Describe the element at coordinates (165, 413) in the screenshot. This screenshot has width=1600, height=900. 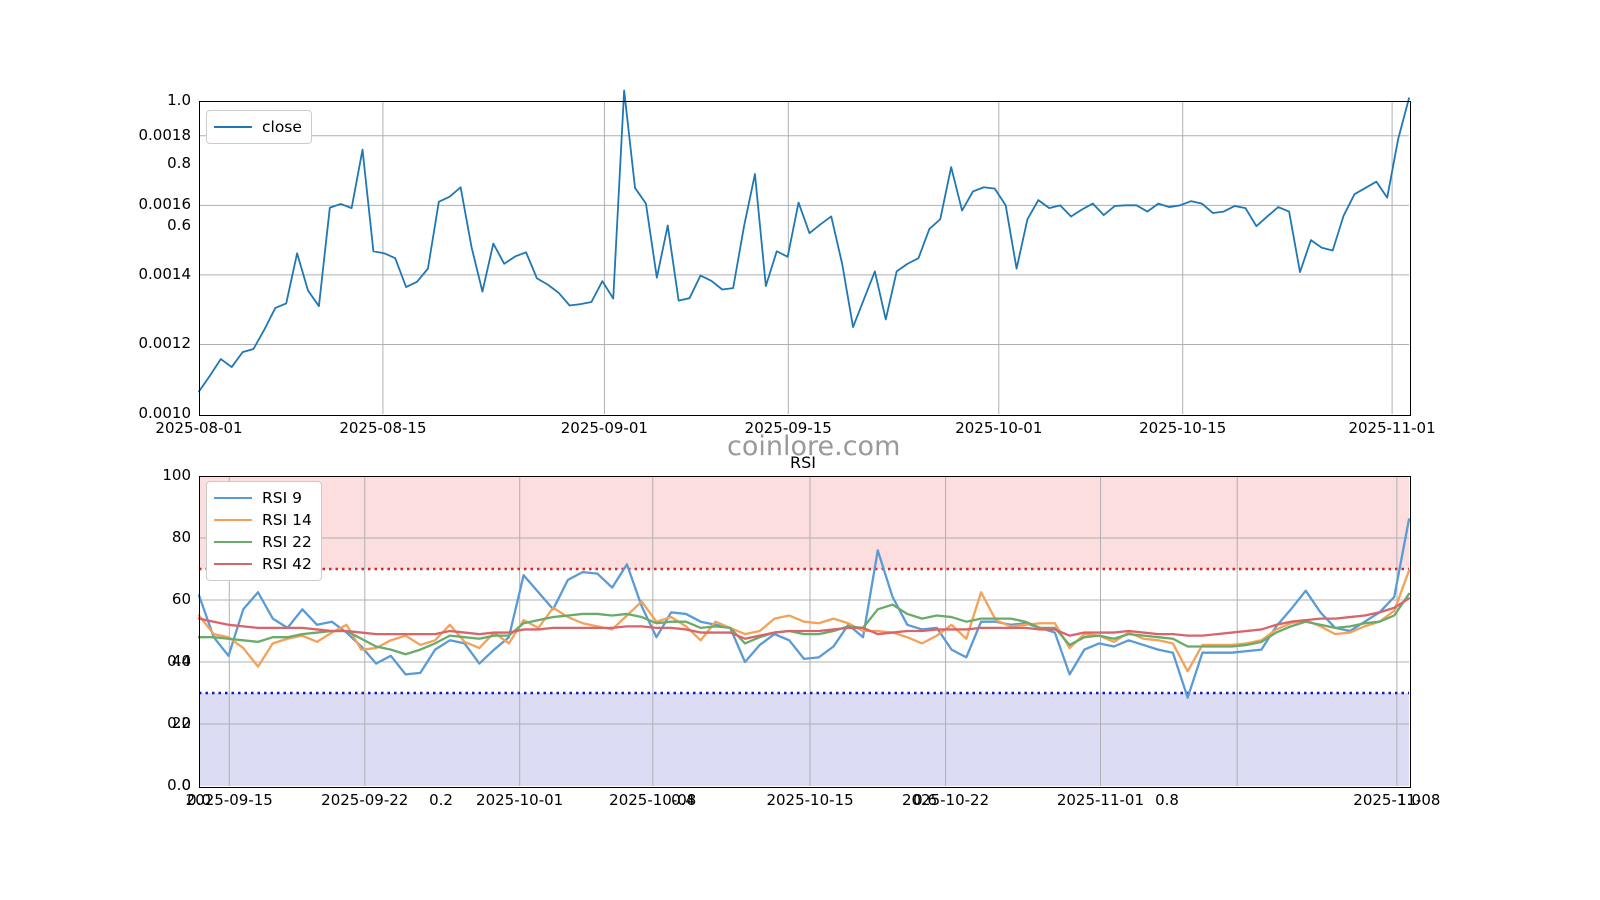
I see `axis-tick-label: 0.0010` at that location.